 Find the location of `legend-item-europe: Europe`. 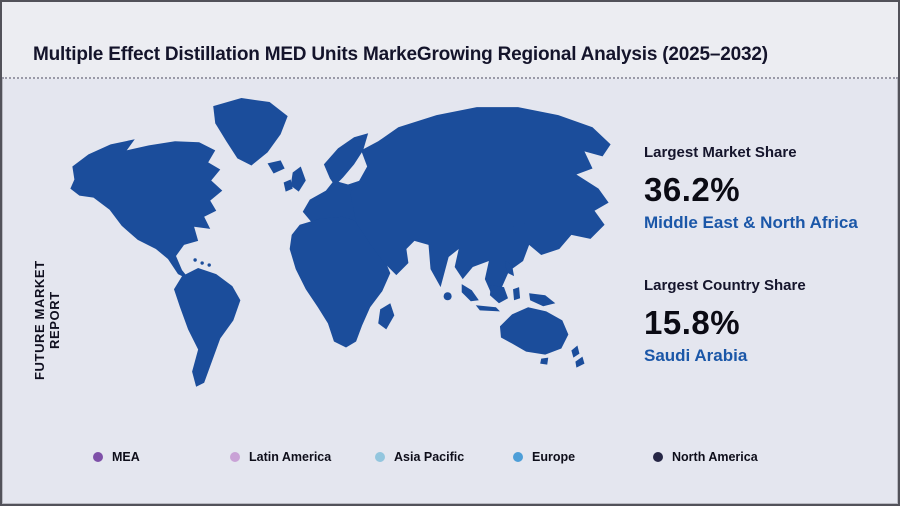

legend-item-europe: Europe is located at coordinates (544, 457).